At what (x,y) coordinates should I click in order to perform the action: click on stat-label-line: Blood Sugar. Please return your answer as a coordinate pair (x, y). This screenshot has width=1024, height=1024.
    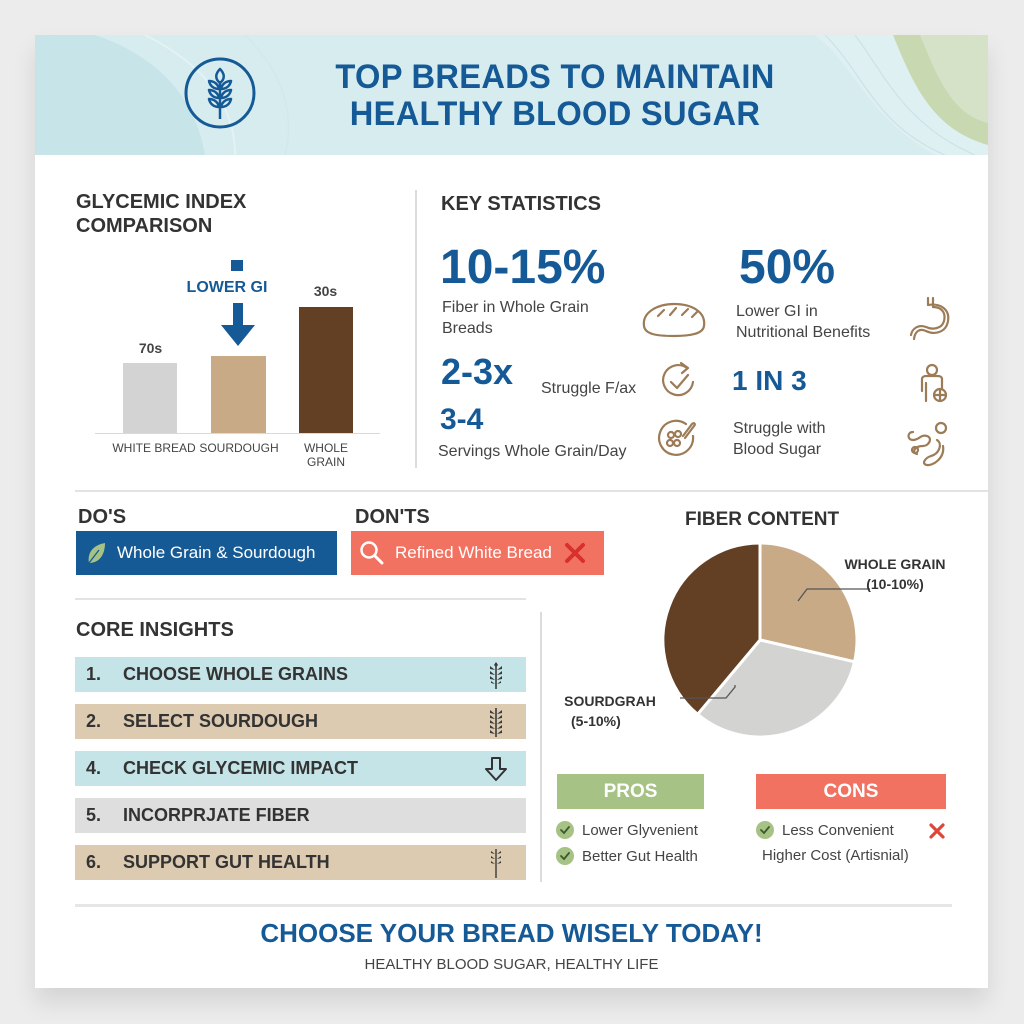
    Looking at the image, I should click on (777, 449).